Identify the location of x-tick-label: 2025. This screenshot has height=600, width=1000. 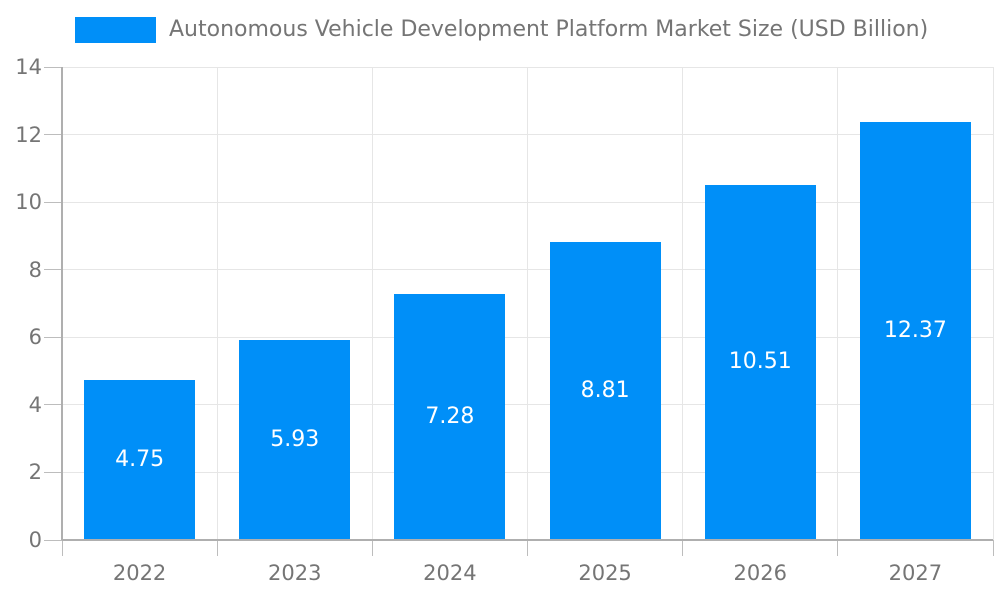
(605, 573).